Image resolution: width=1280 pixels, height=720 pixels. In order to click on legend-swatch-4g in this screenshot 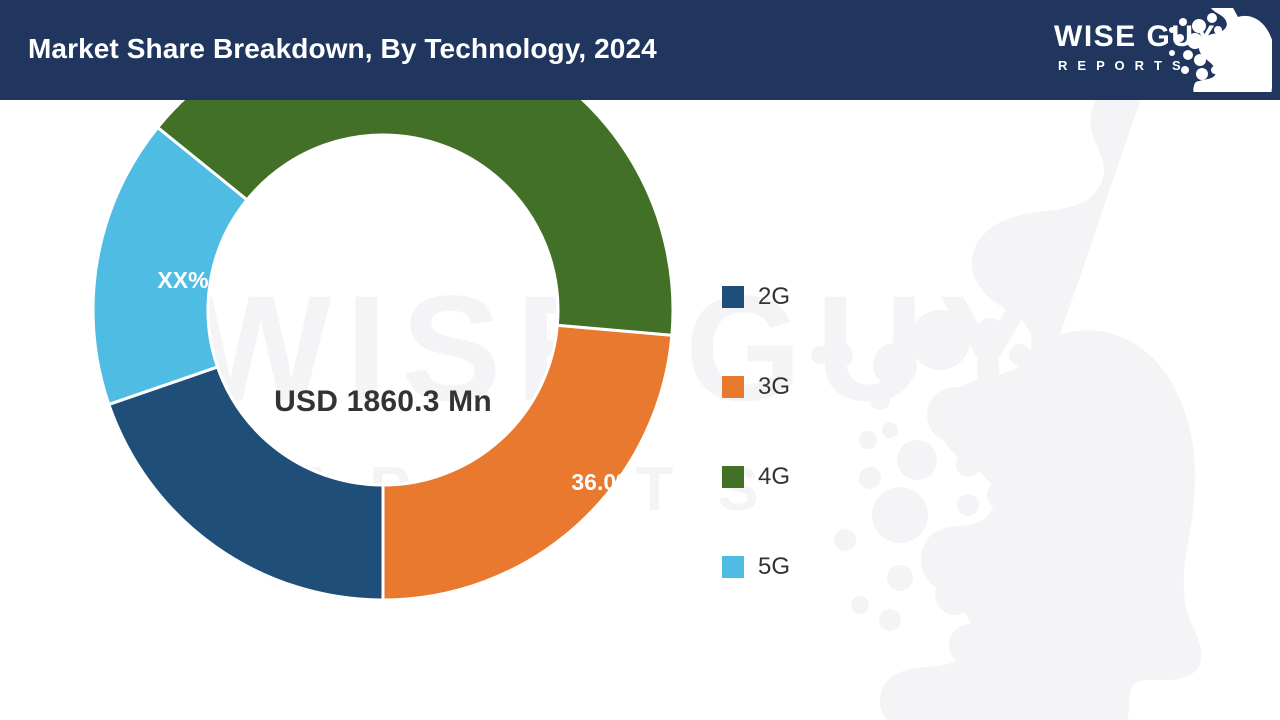, I will do `click(733, 477)`.